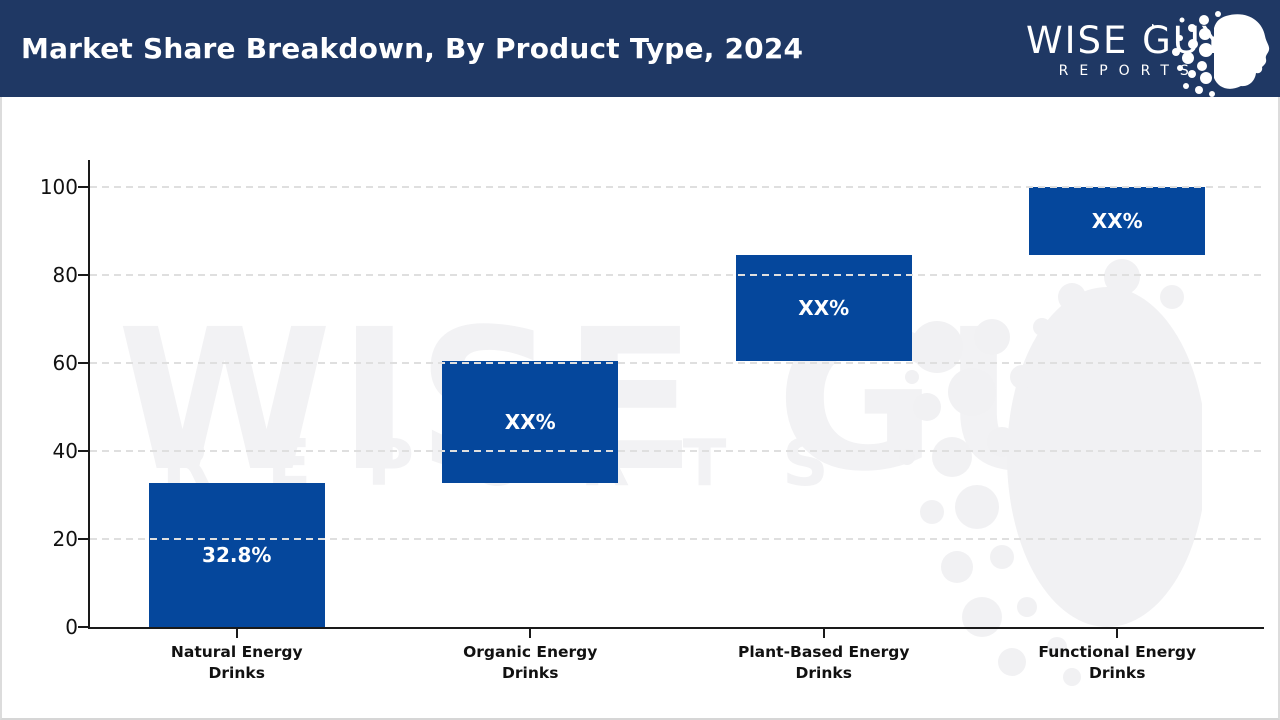 This screenshot has height=720, width=1280. Describe the element at coordinates (65, 275) in the screenshot. I see `y-tick-label: 80` at that location.